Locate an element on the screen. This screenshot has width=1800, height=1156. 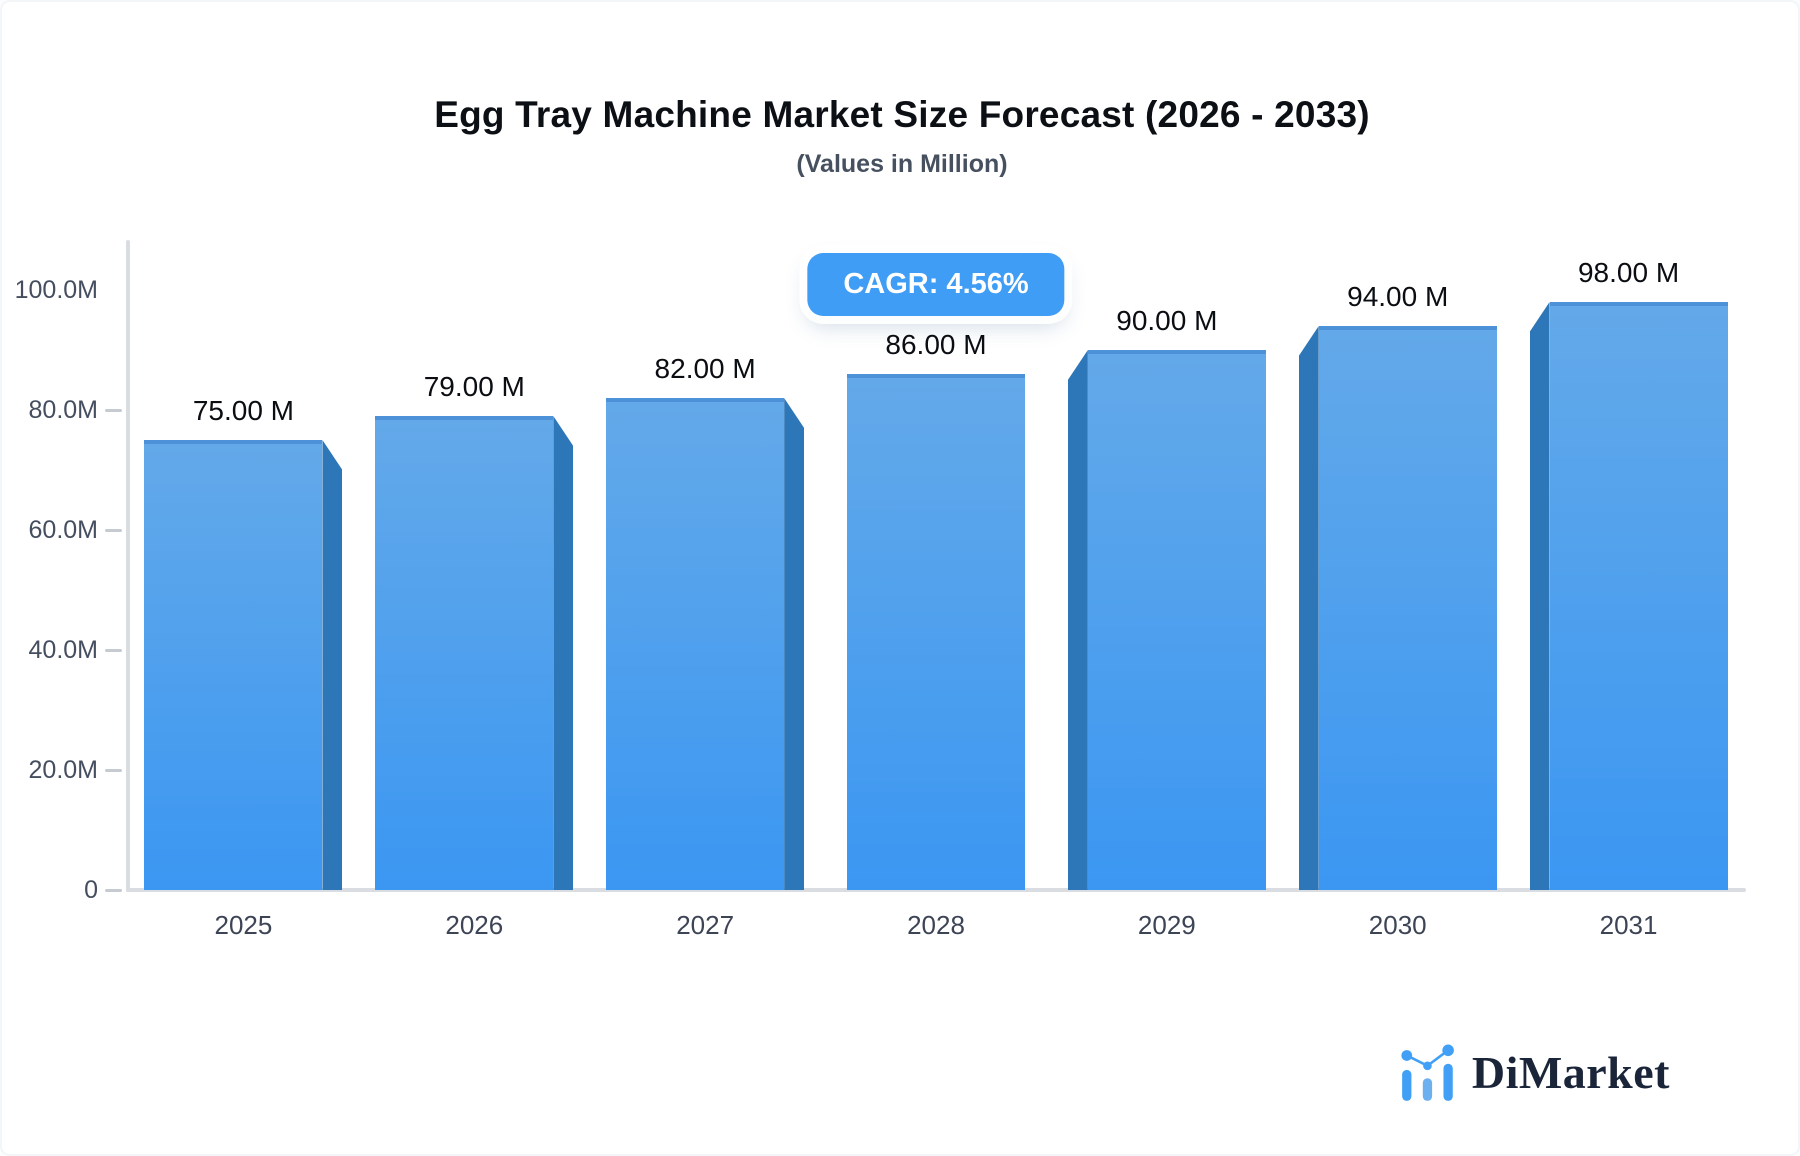
x-axis-label-2025: 2025 is located at coordinates (243, 925).